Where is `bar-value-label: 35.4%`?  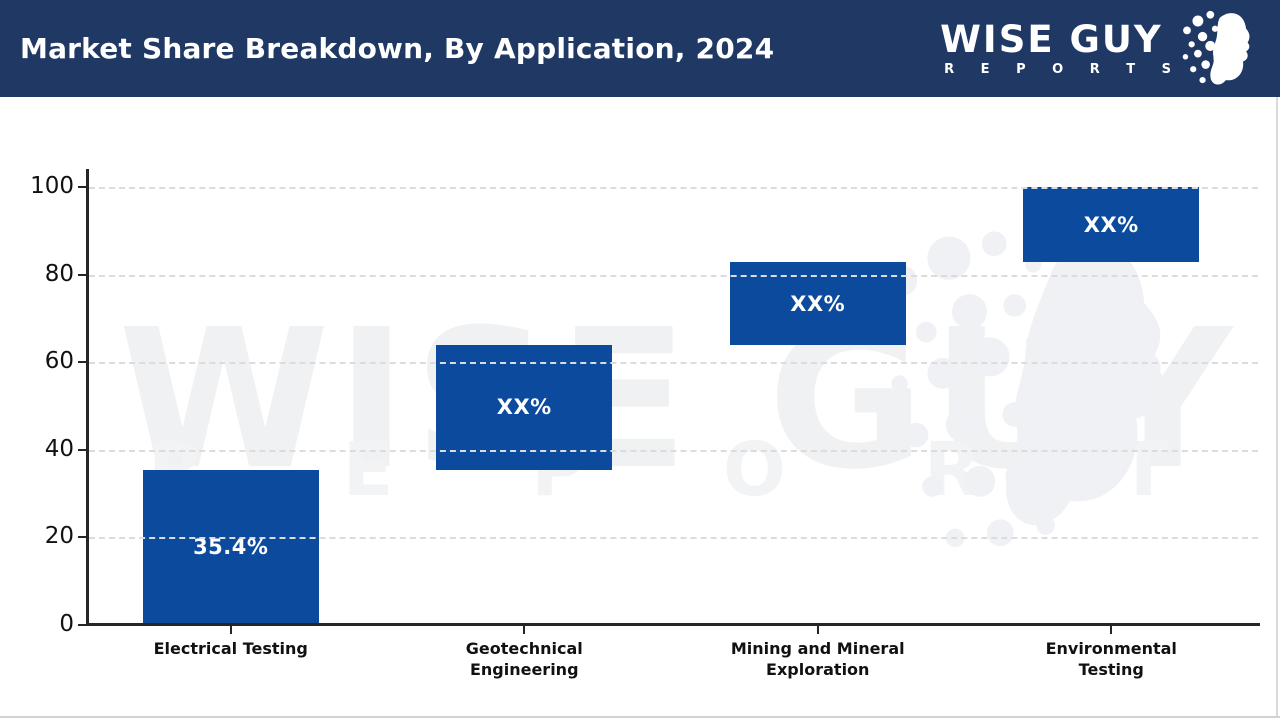 bar-value-label: 35.4% is located at coordinates (231, 547).